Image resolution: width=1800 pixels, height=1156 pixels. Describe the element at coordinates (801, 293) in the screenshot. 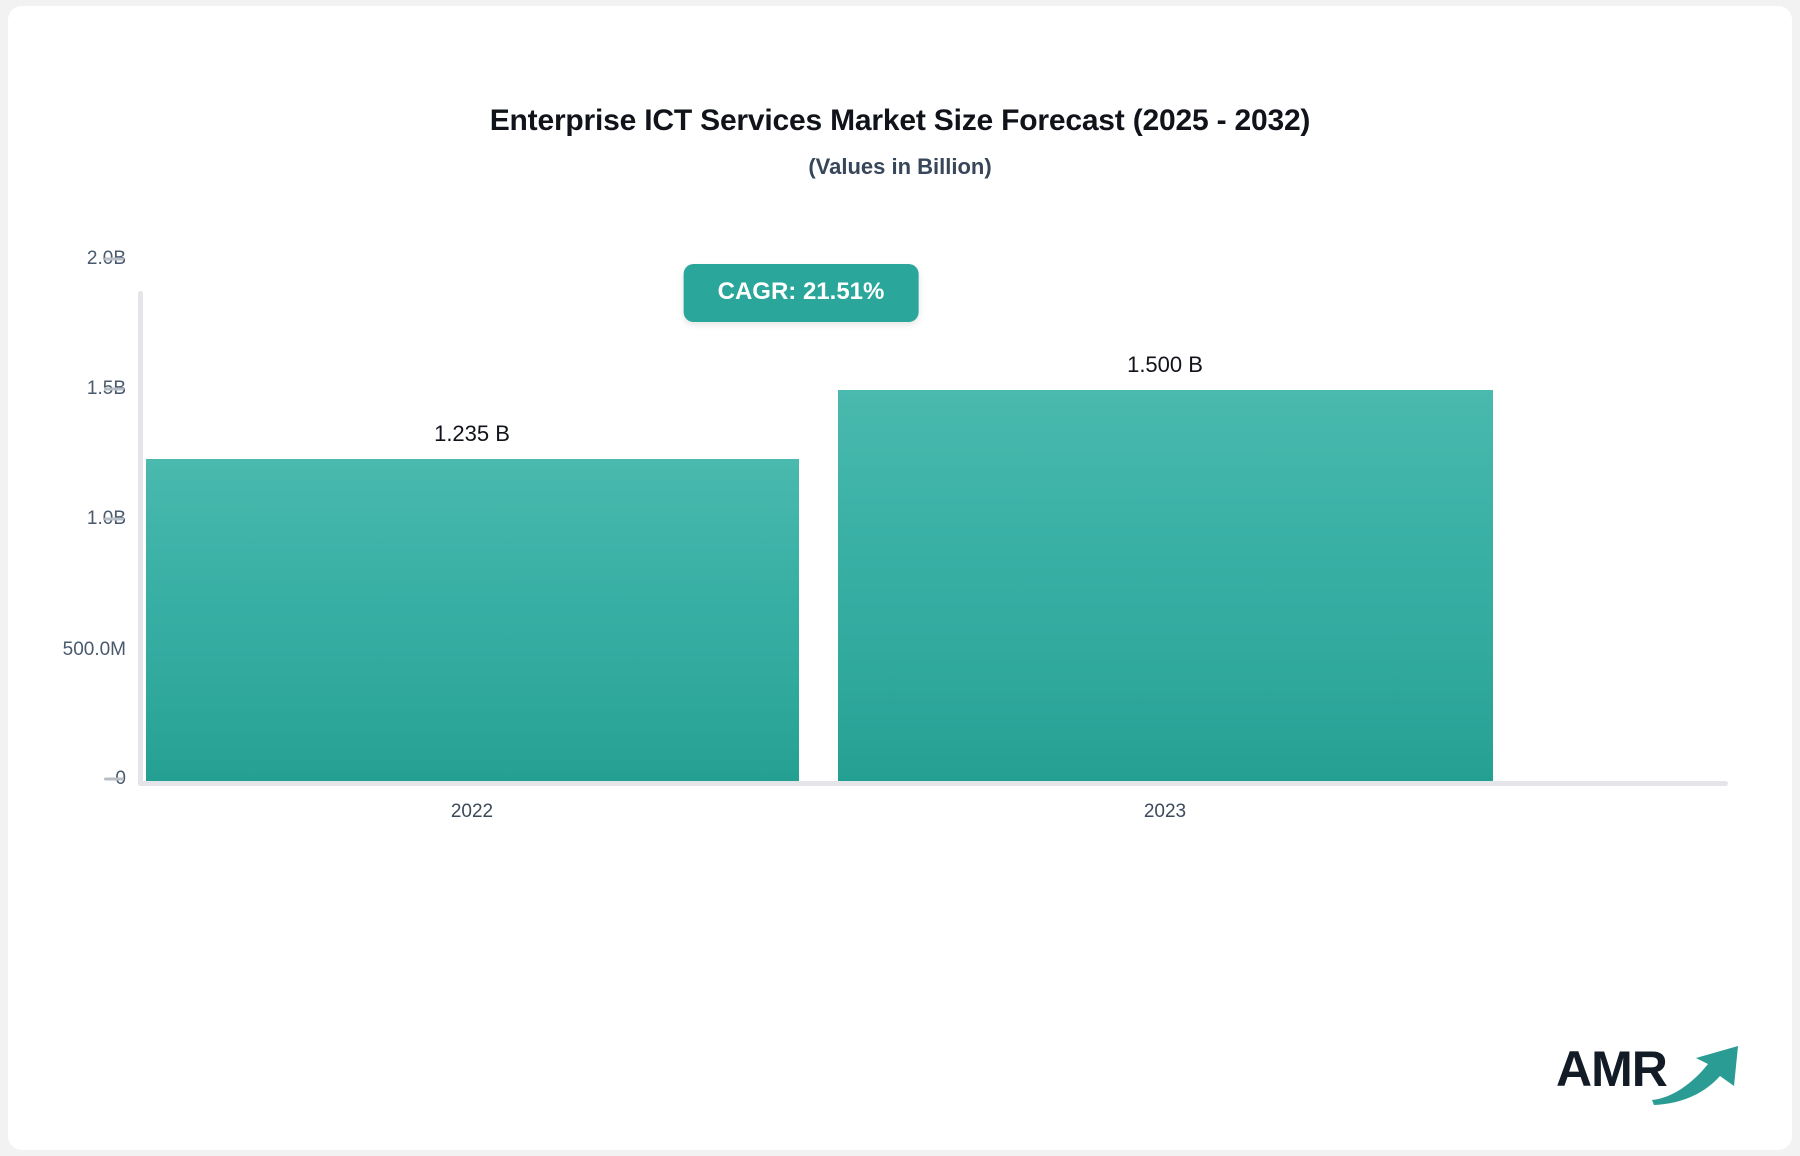

I see `cagr-badge: CAGR: 21.51%` at that location.